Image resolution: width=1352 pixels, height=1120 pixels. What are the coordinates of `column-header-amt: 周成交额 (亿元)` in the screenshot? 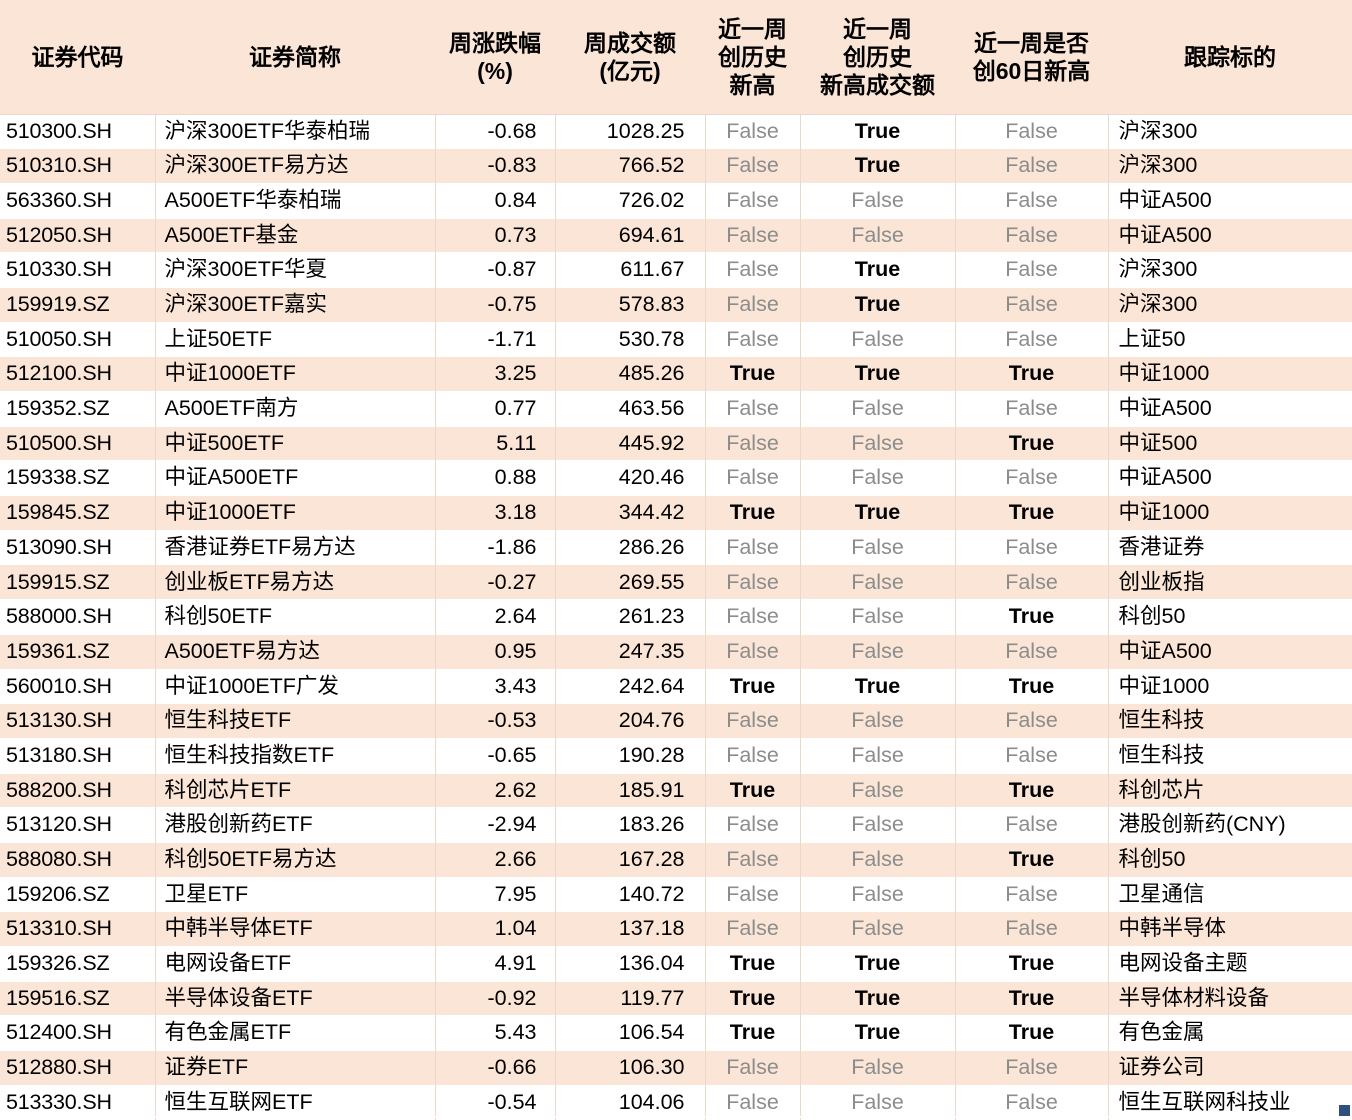 It's located at (630, 57).